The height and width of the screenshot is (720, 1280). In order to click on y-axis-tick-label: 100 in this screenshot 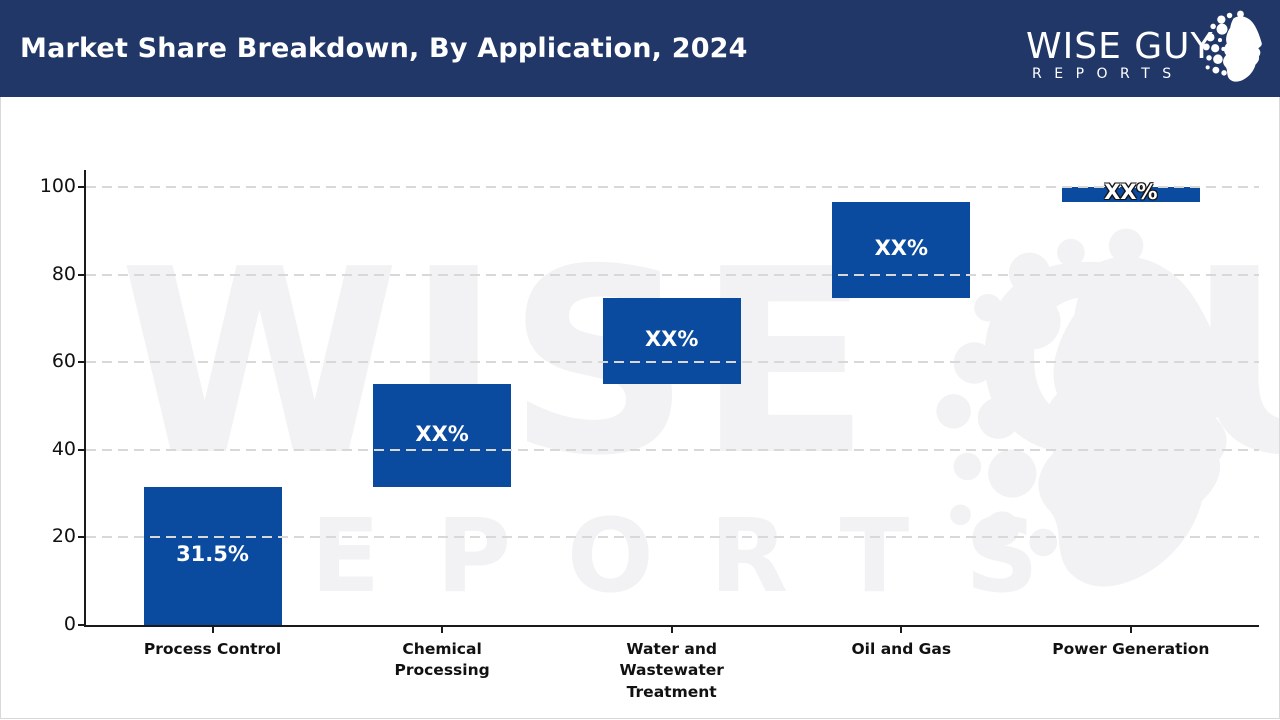, I will do `click(57, 186)`.